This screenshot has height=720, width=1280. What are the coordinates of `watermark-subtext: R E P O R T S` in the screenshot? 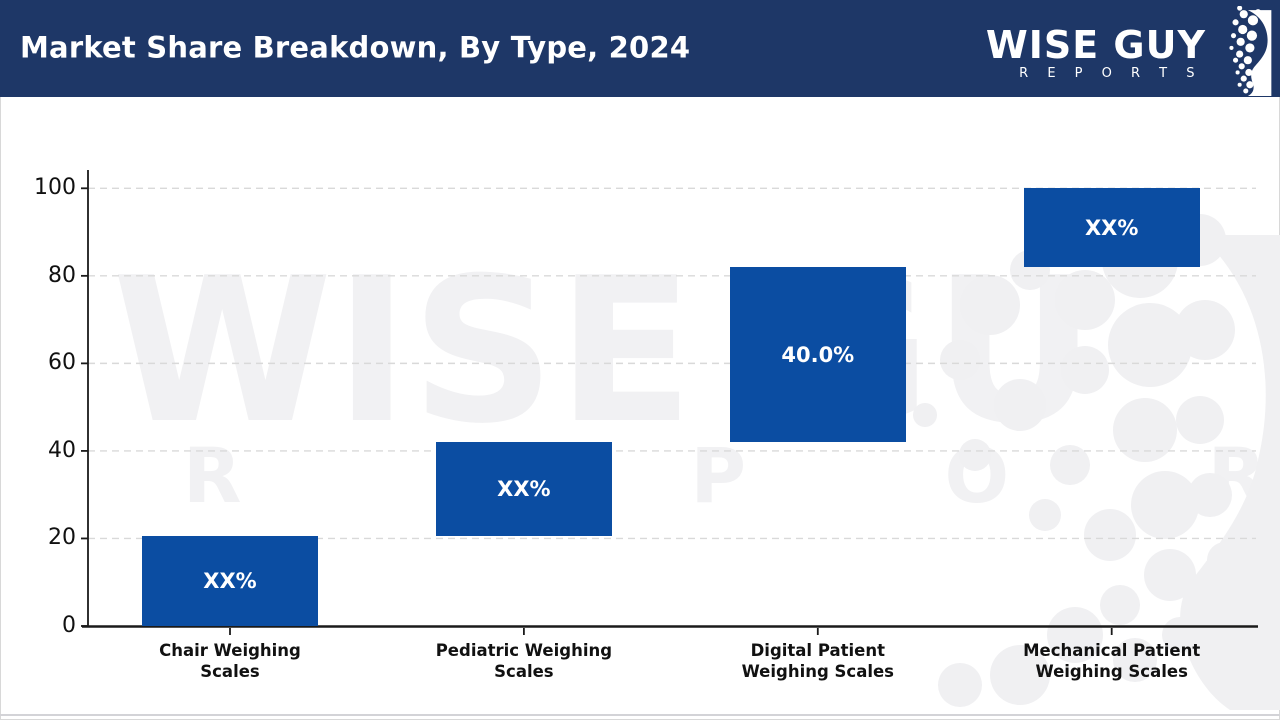 It's located at (731, 475).